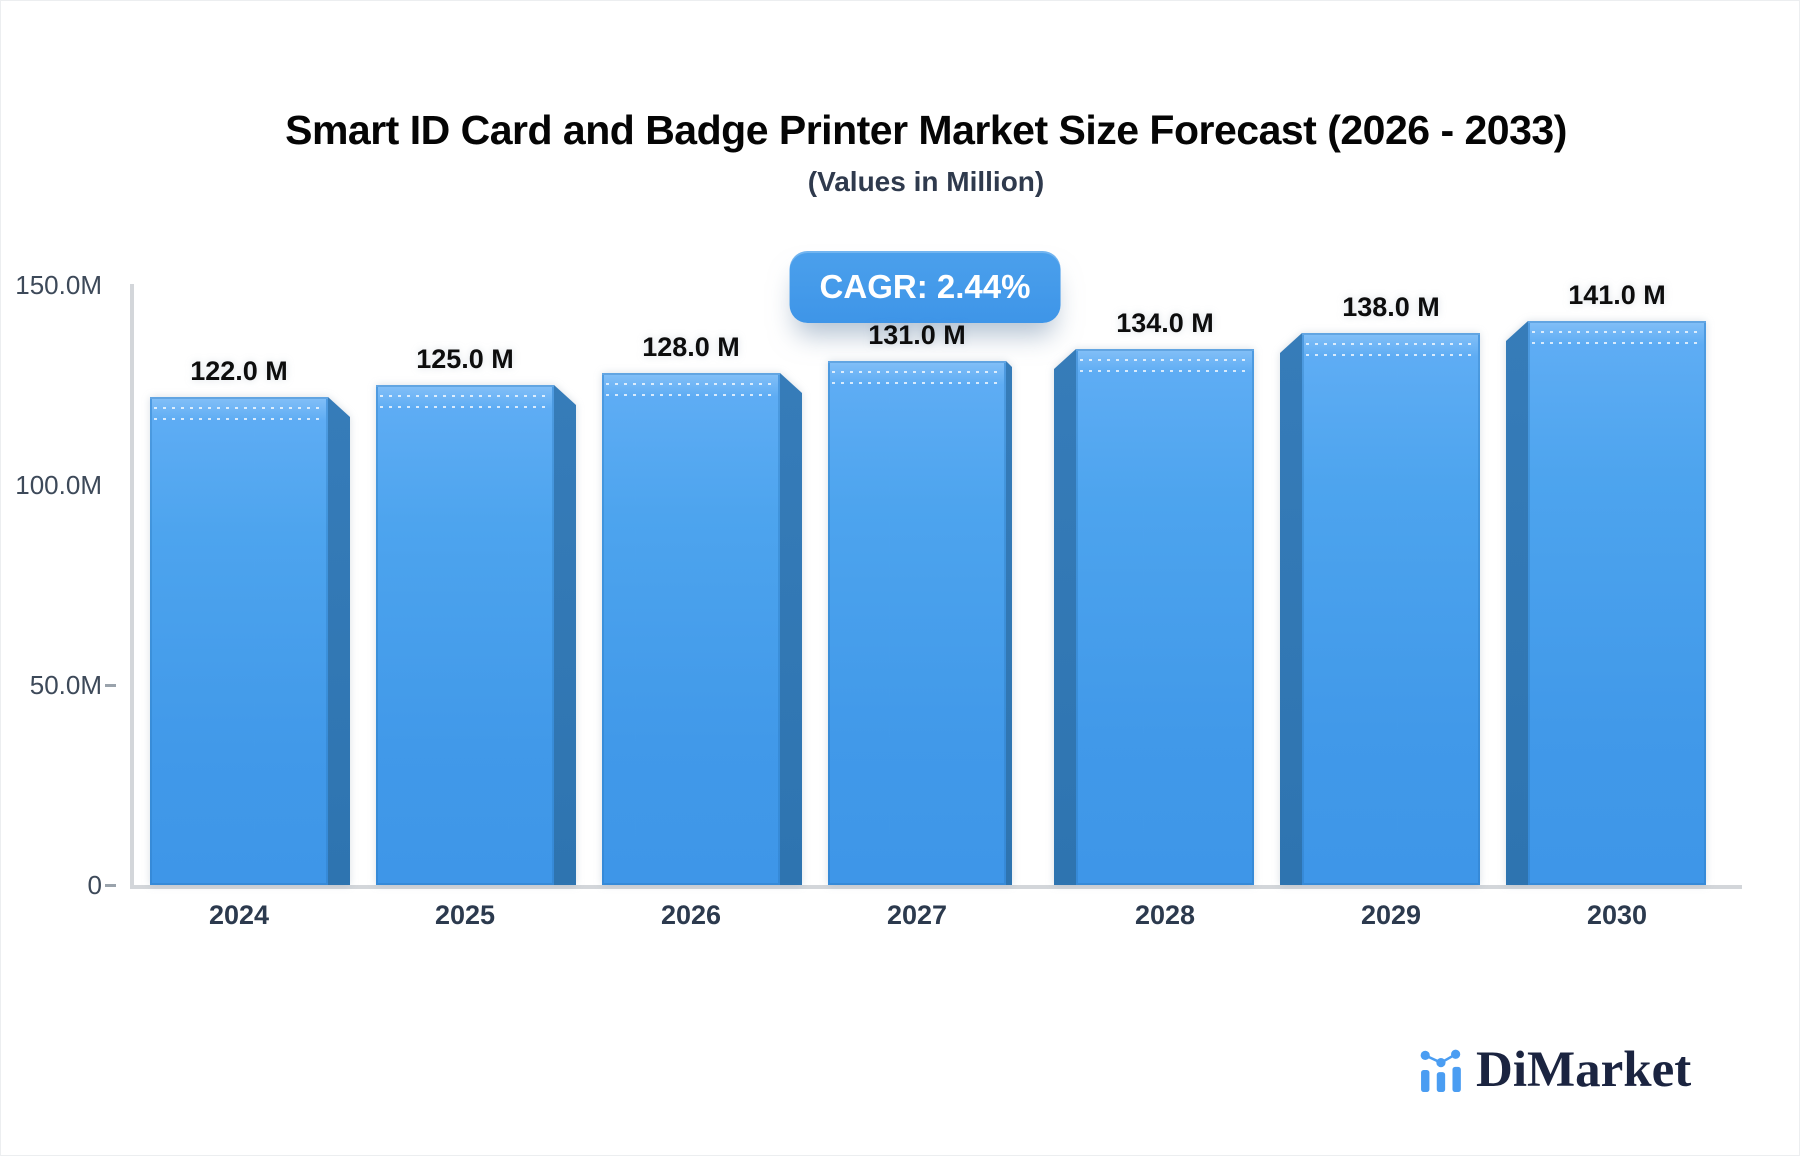 This screenshot has height=1156, width=1800. I want to click on y-axis-label: 150.0M, so click(58, 285).